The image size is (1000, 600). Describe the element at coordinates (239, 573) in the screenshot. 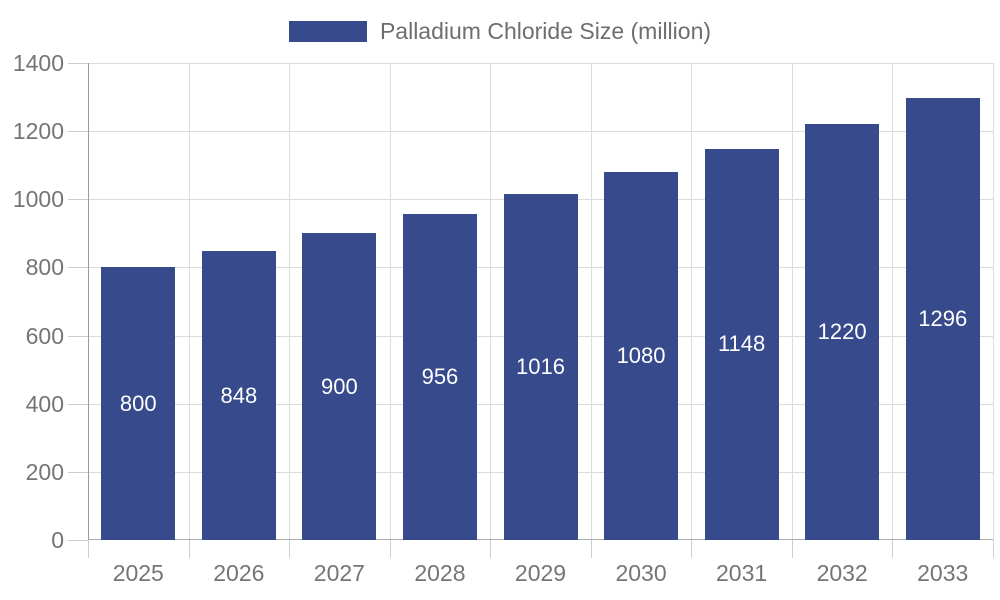

I see `x-axis-label: 2026` at that location.